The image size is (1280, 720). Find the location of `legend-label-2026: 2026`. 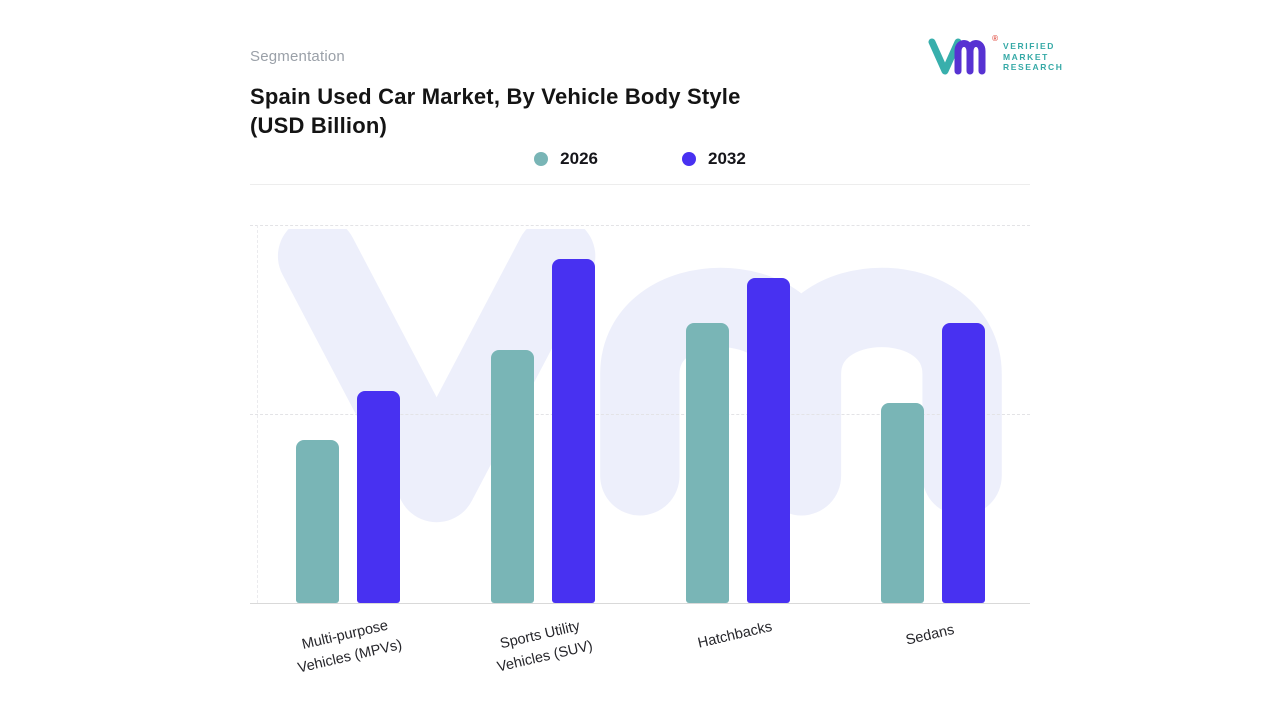

legend-label-2026: 2026 is located at coordinates (579, 158).